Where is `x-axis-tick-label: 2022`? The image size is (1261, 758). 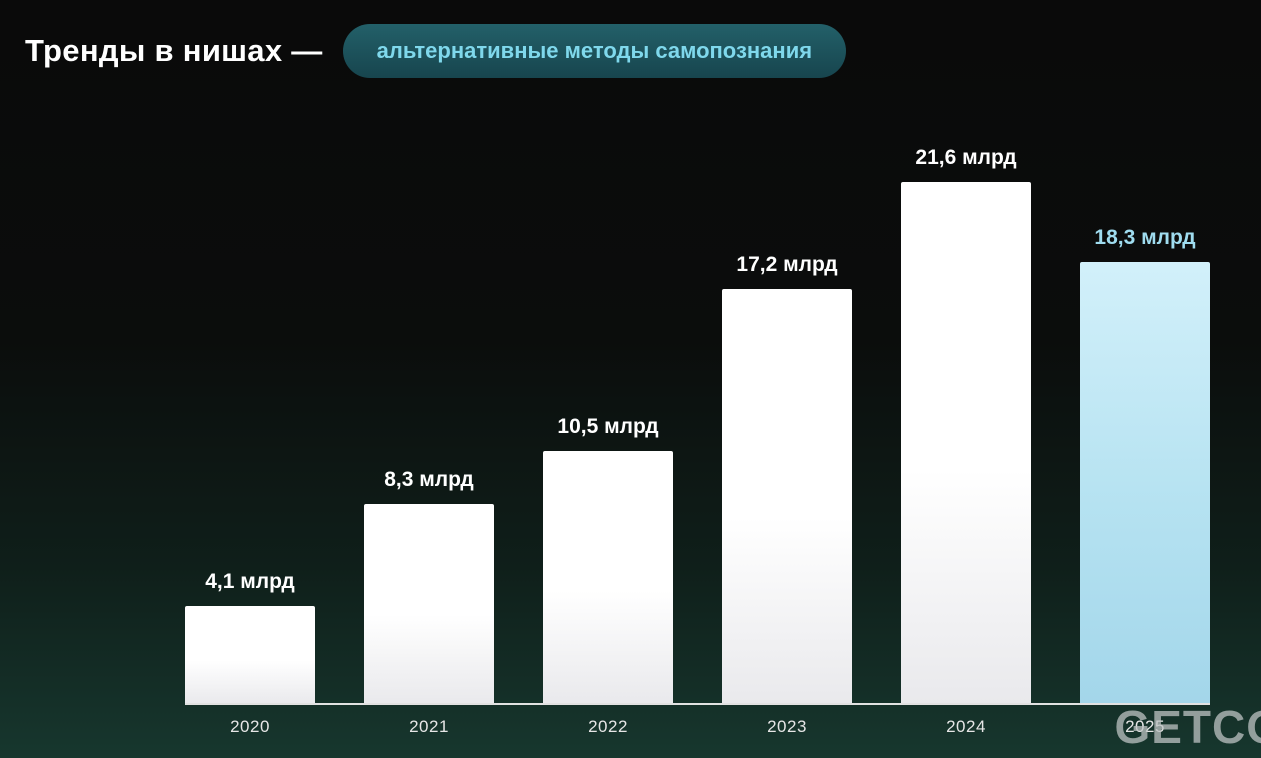
x-axis-tick-label: 2022 is located at coordinates (608, 726).